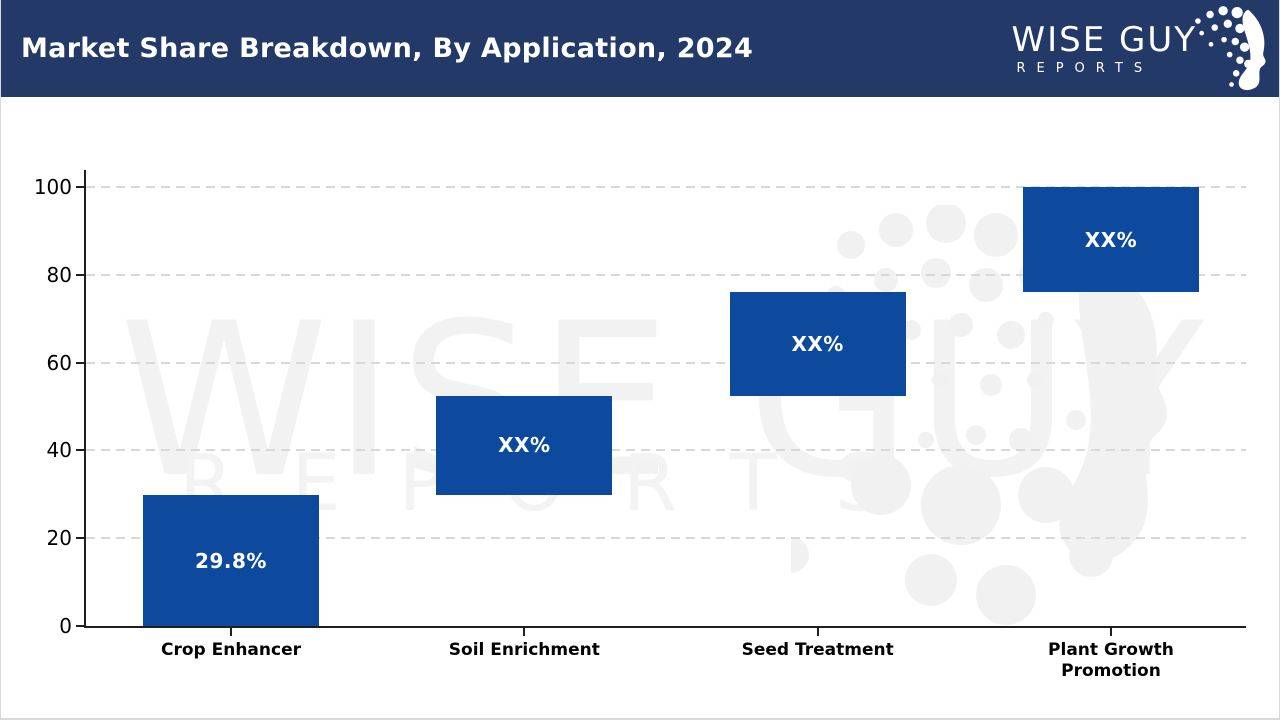  I want to click on x-category-label: Plant Growth Promotion, so click(1111, 660).